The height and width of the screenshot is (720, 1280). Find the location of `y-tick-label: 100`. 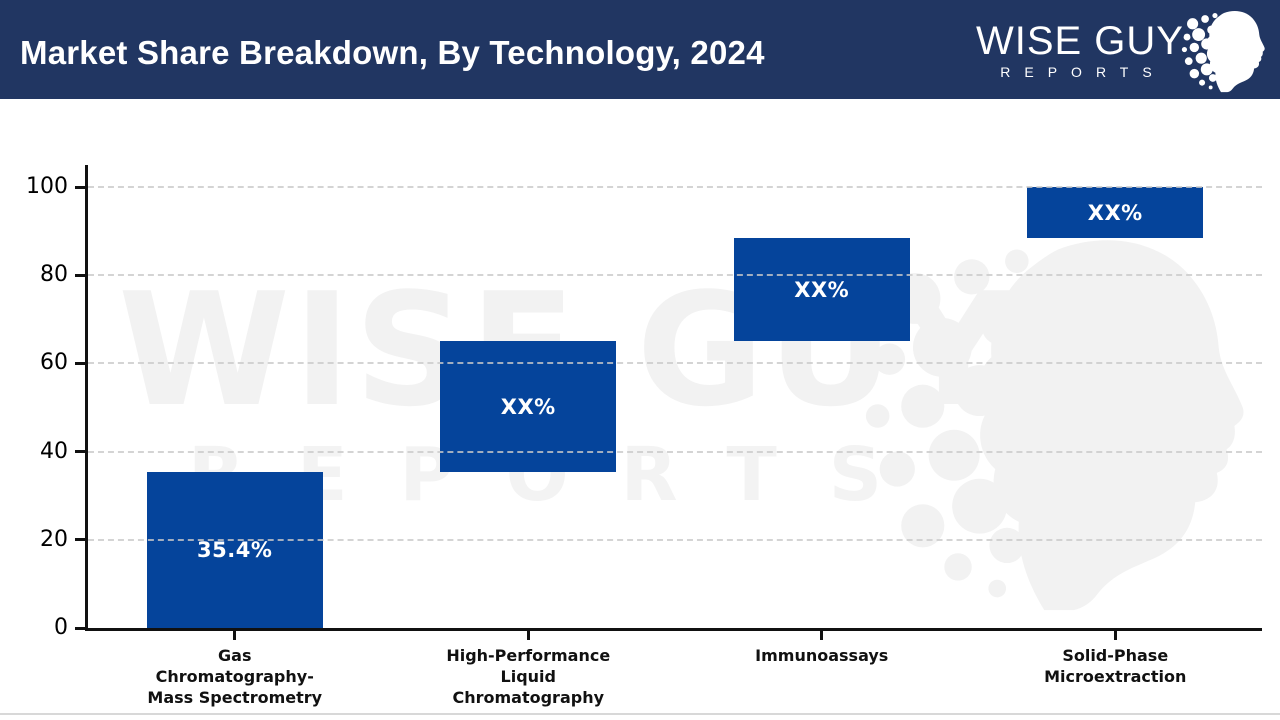

y-tick-label: 100 is located at coordinates (47, 187).